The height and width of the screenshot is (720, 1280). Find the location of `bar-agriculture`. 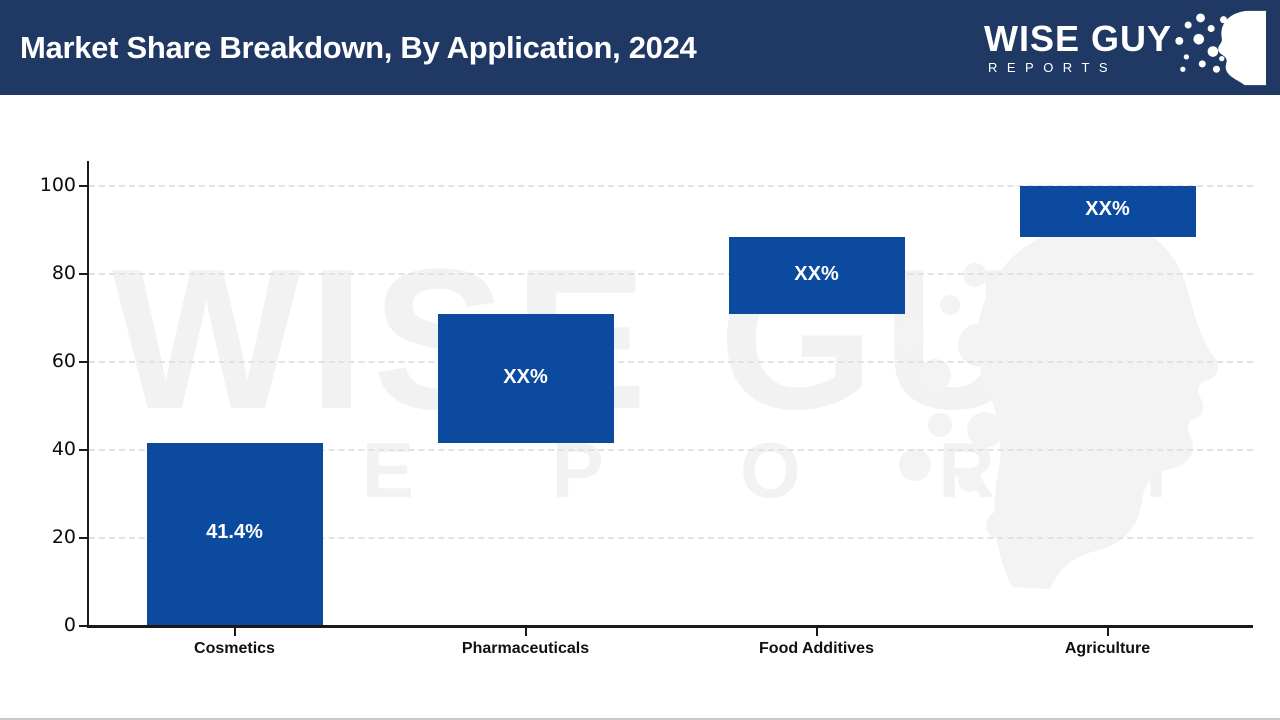

bar-agriculture is located at coordinates (1107, 211).